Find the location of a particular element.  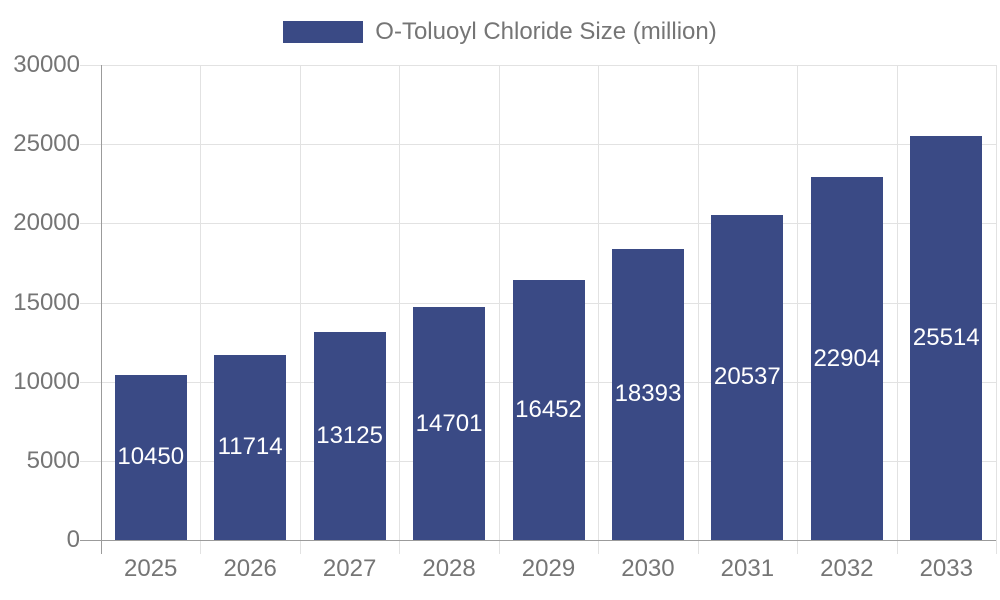

x-axis-tick-label: 2029 is located at coordinates (548, 568).